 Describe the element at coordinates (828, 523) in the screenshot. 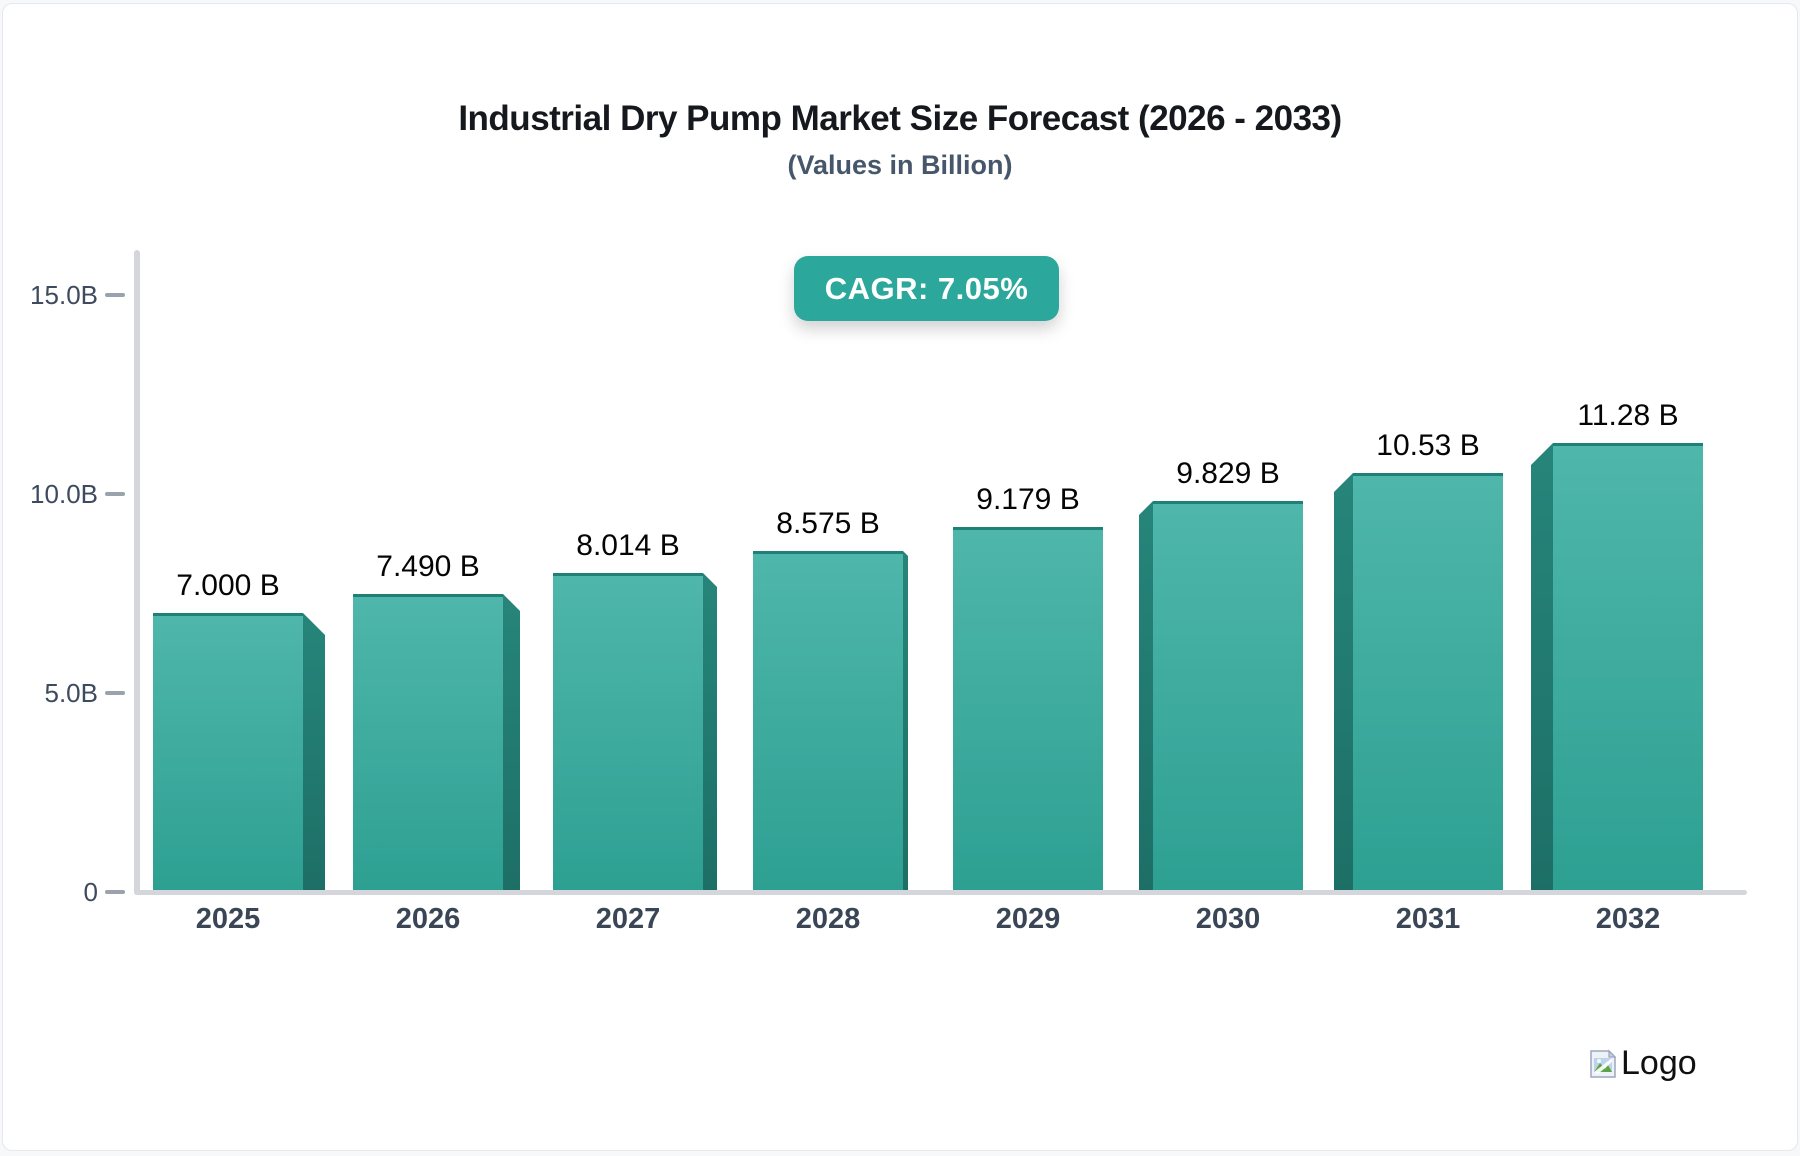

I see `bar-value-label: 8.575 B` at that location.